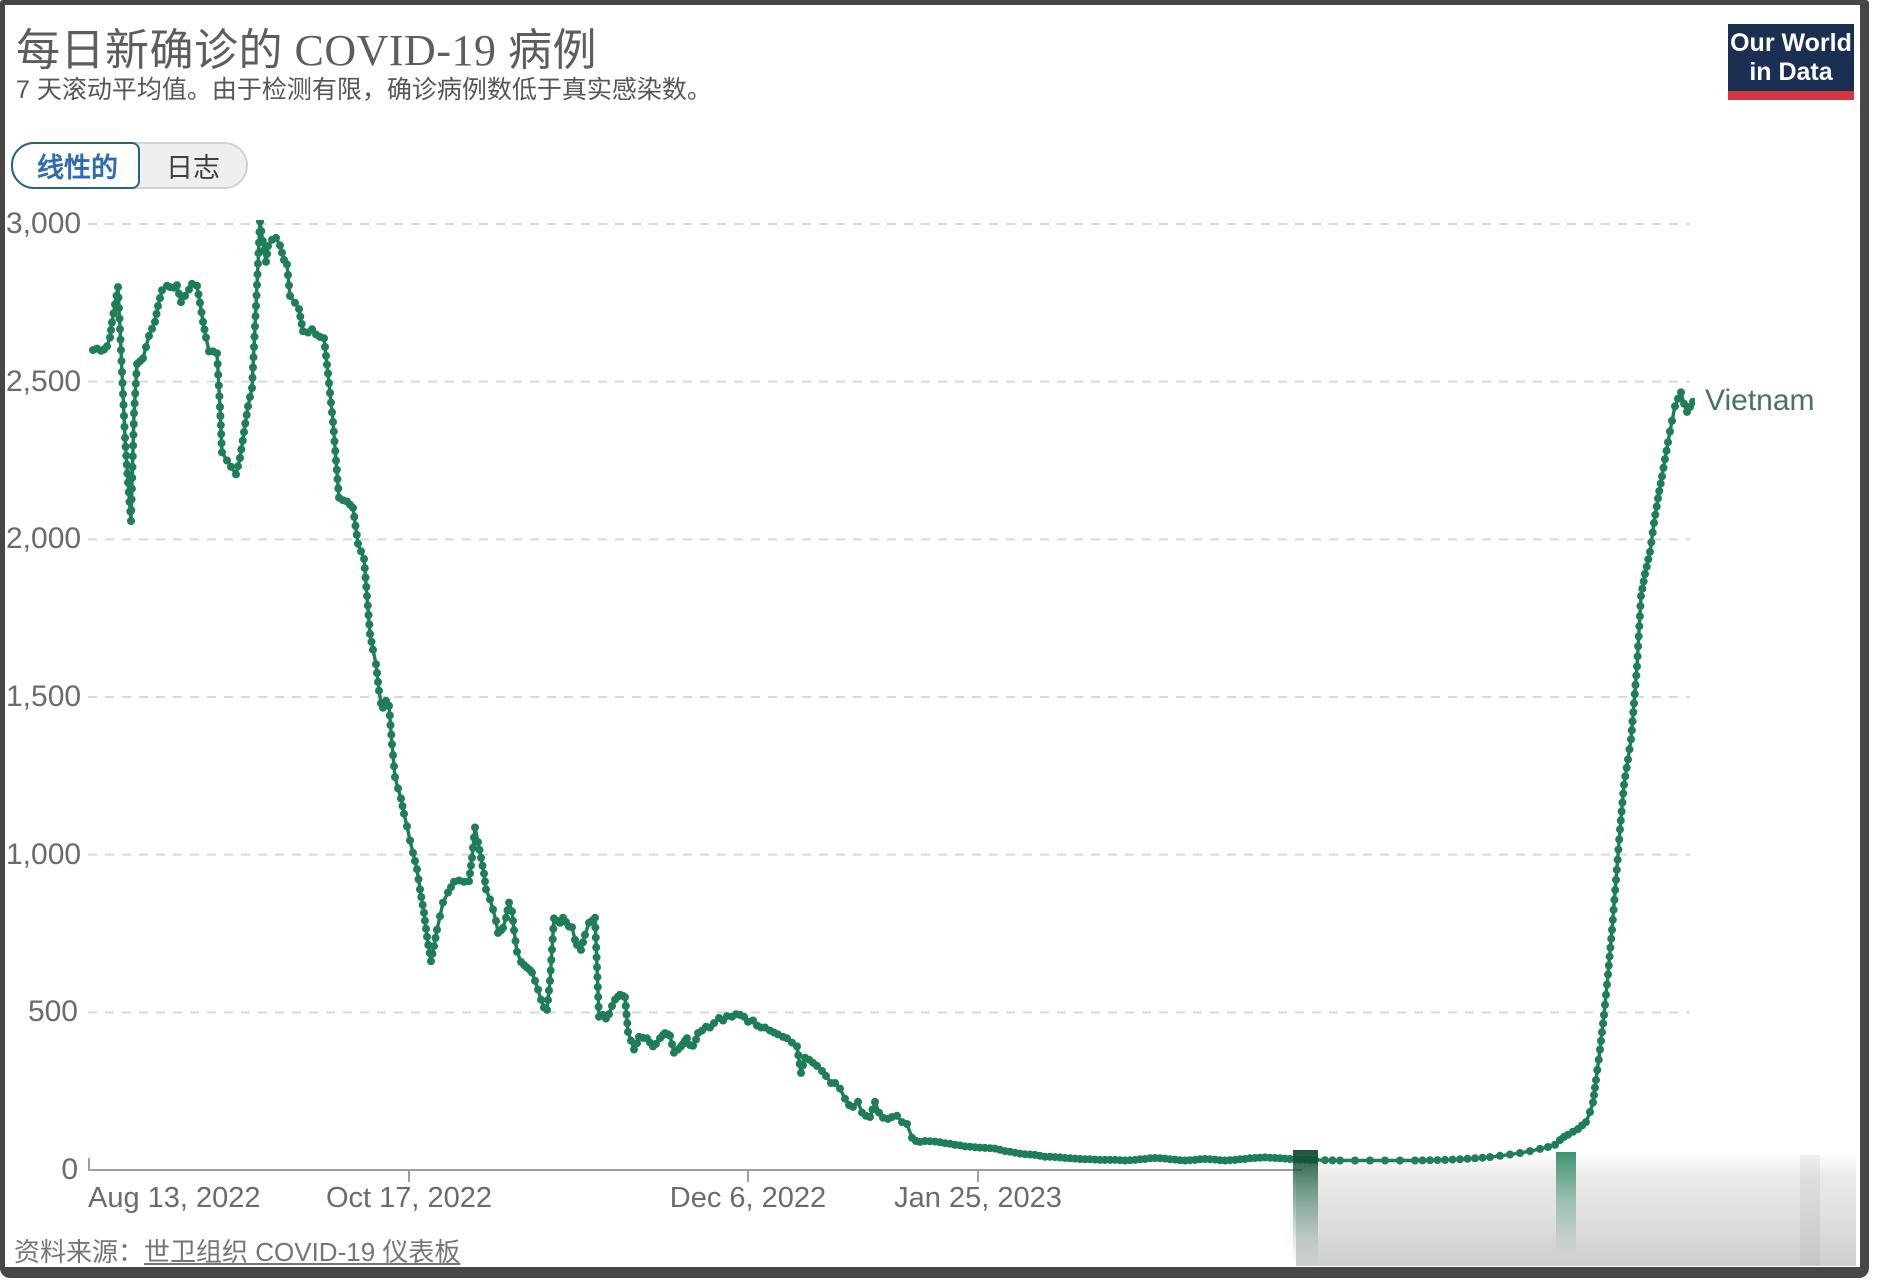 This screenshot has height=1280, width=1879. Describe the element at coordinates (1791, 62) in the screenshot. I see `our-world-in-data-logo: Our World in Data` at that location.